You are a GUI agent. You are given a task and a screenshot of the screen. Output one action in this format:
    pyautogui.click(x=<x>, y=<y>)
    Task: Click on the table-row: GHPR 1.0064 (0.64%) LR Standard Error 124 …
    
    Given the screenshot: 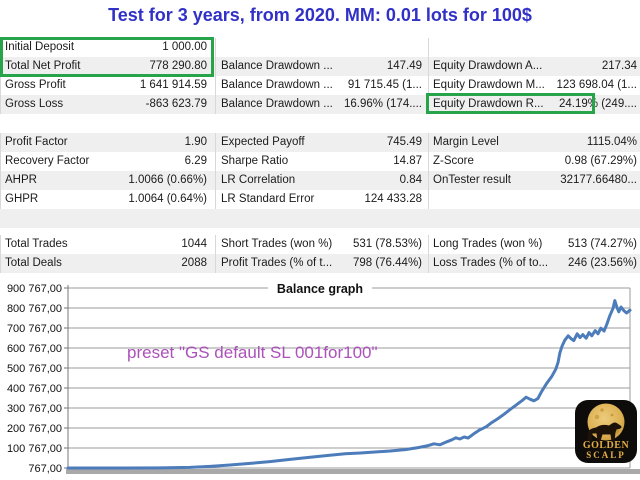 What is the action you would take?
    pyautogui.click(x=320, y=199)
    